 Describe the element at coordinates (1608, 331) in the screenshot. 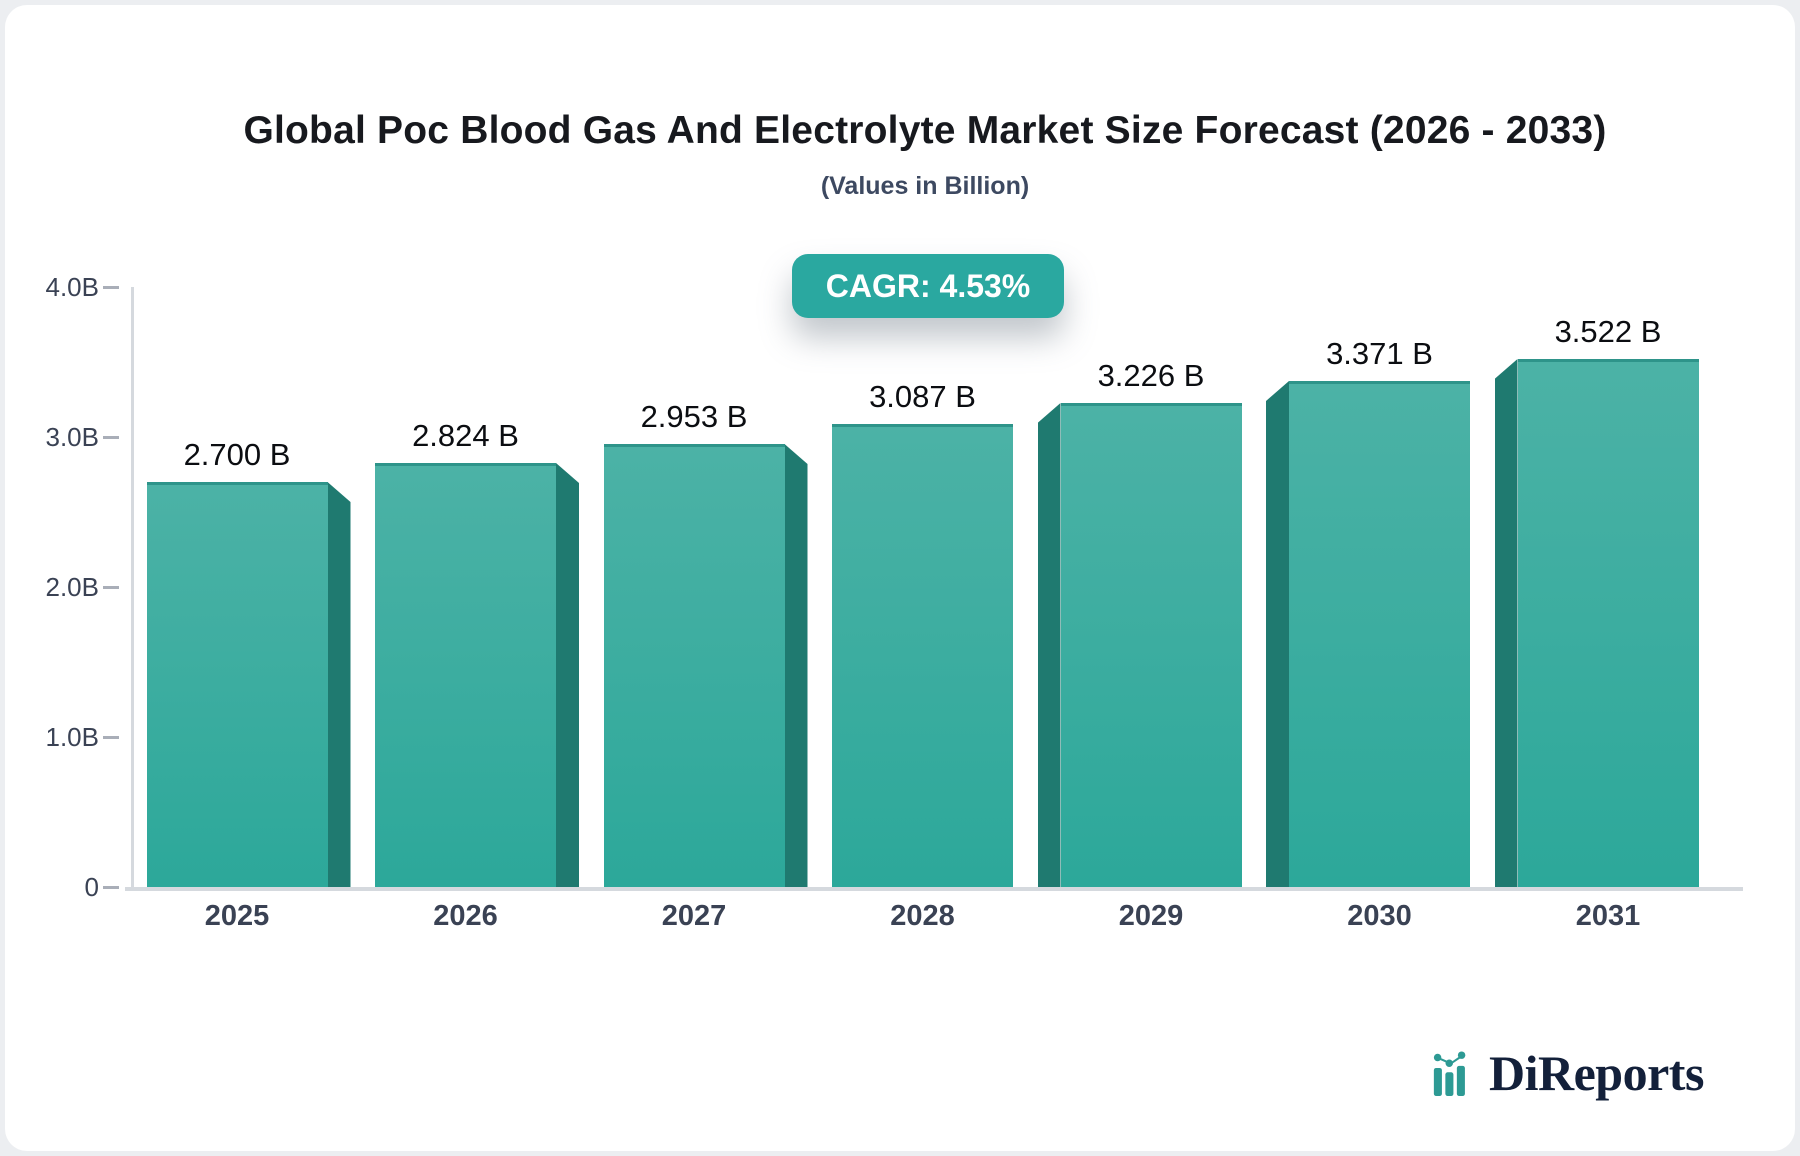

I see `bar-value-label: 3.522 B` at that location.